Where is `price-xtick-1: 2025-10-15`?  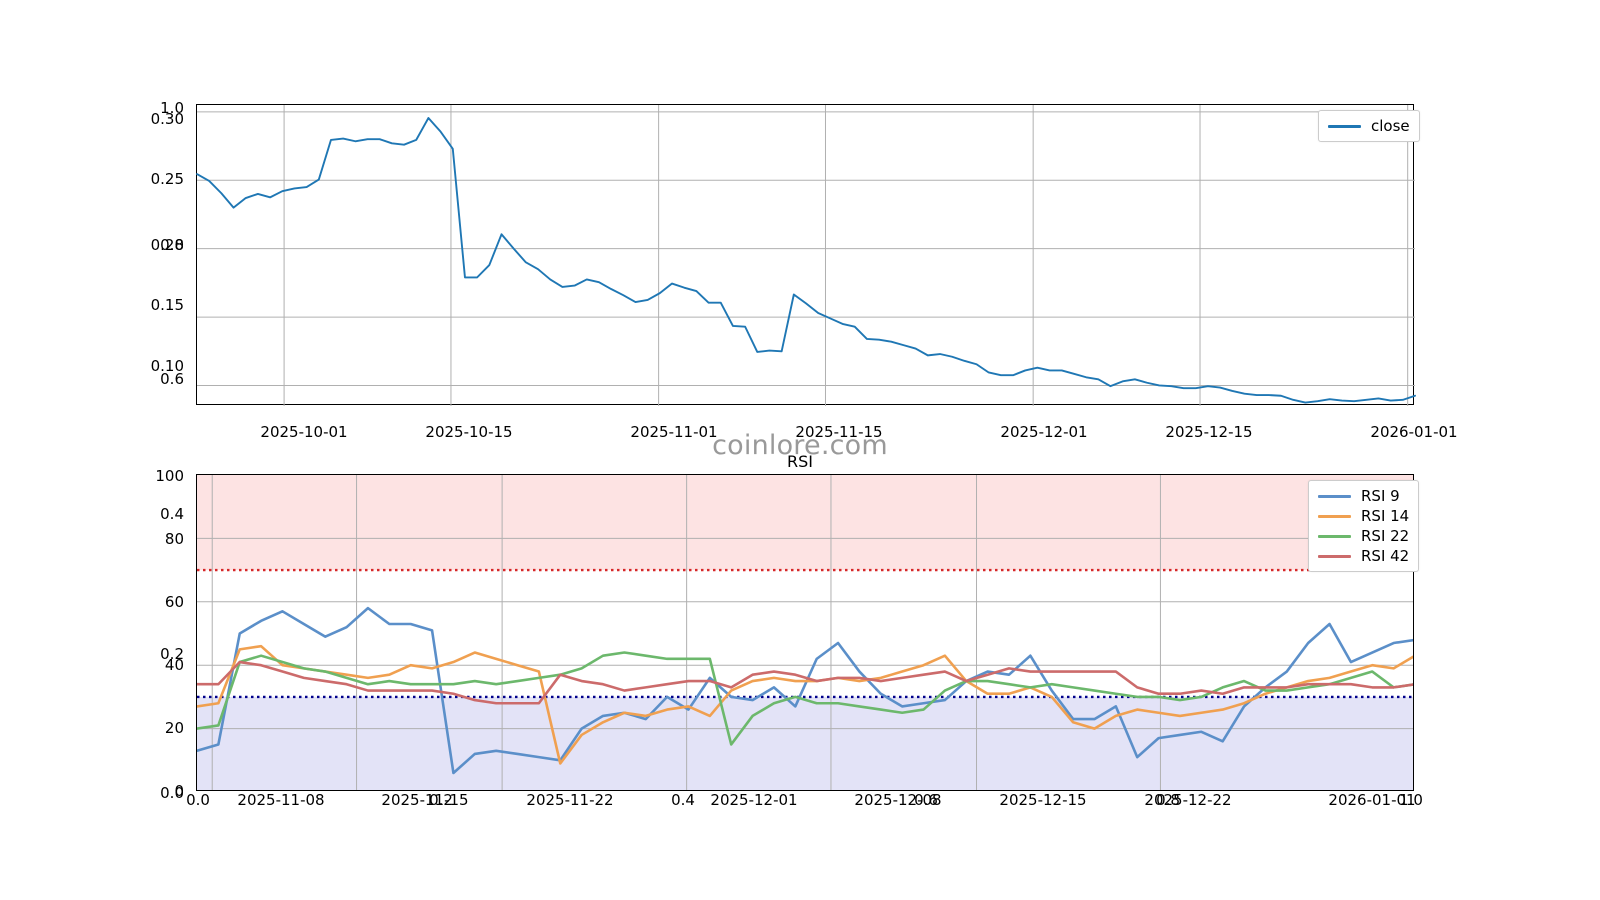 price-xtick-1: 2025-10-15 is located at coordinates (469, 432).